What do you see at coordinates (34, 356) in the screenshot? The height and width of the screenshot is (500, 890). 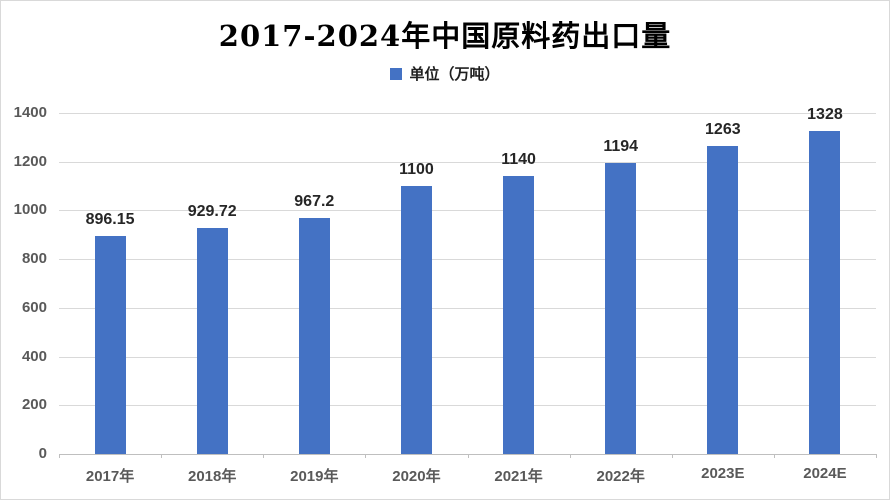 I see `y-axis-tick-label: 400` at bounding box center [34, 356].